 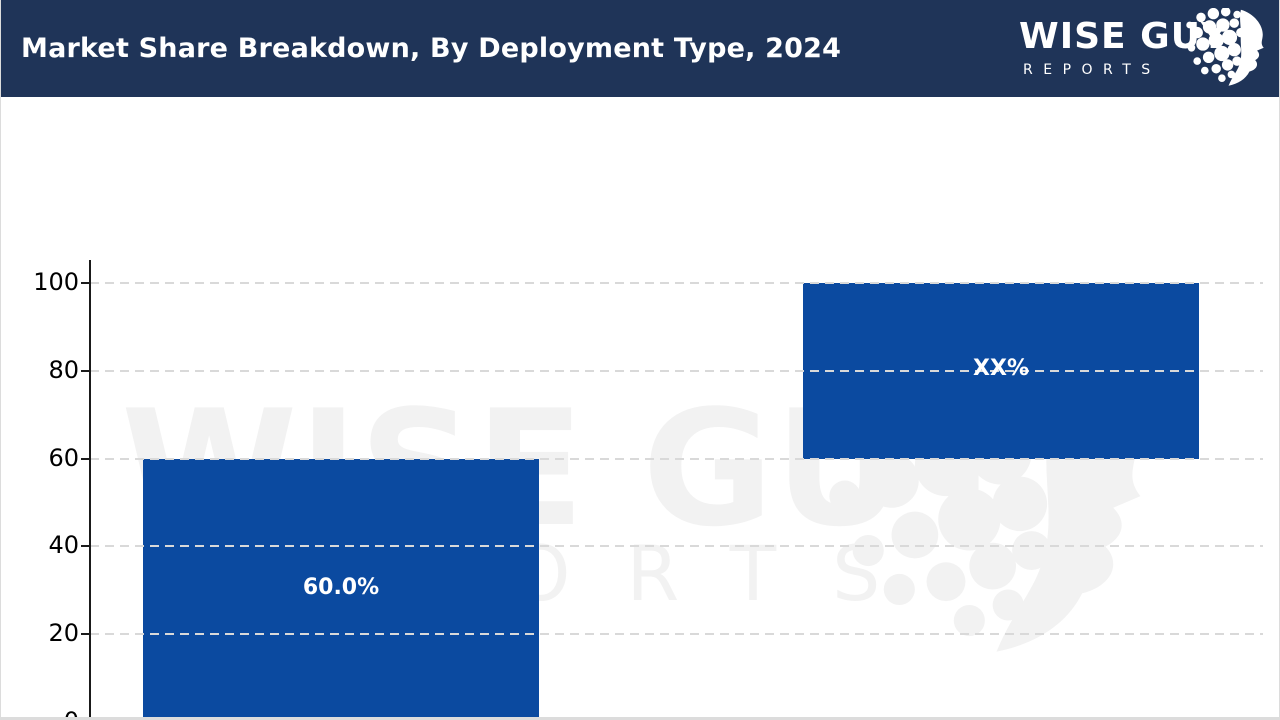 I want to click on gridline-y40, so click(x=676, y=546).